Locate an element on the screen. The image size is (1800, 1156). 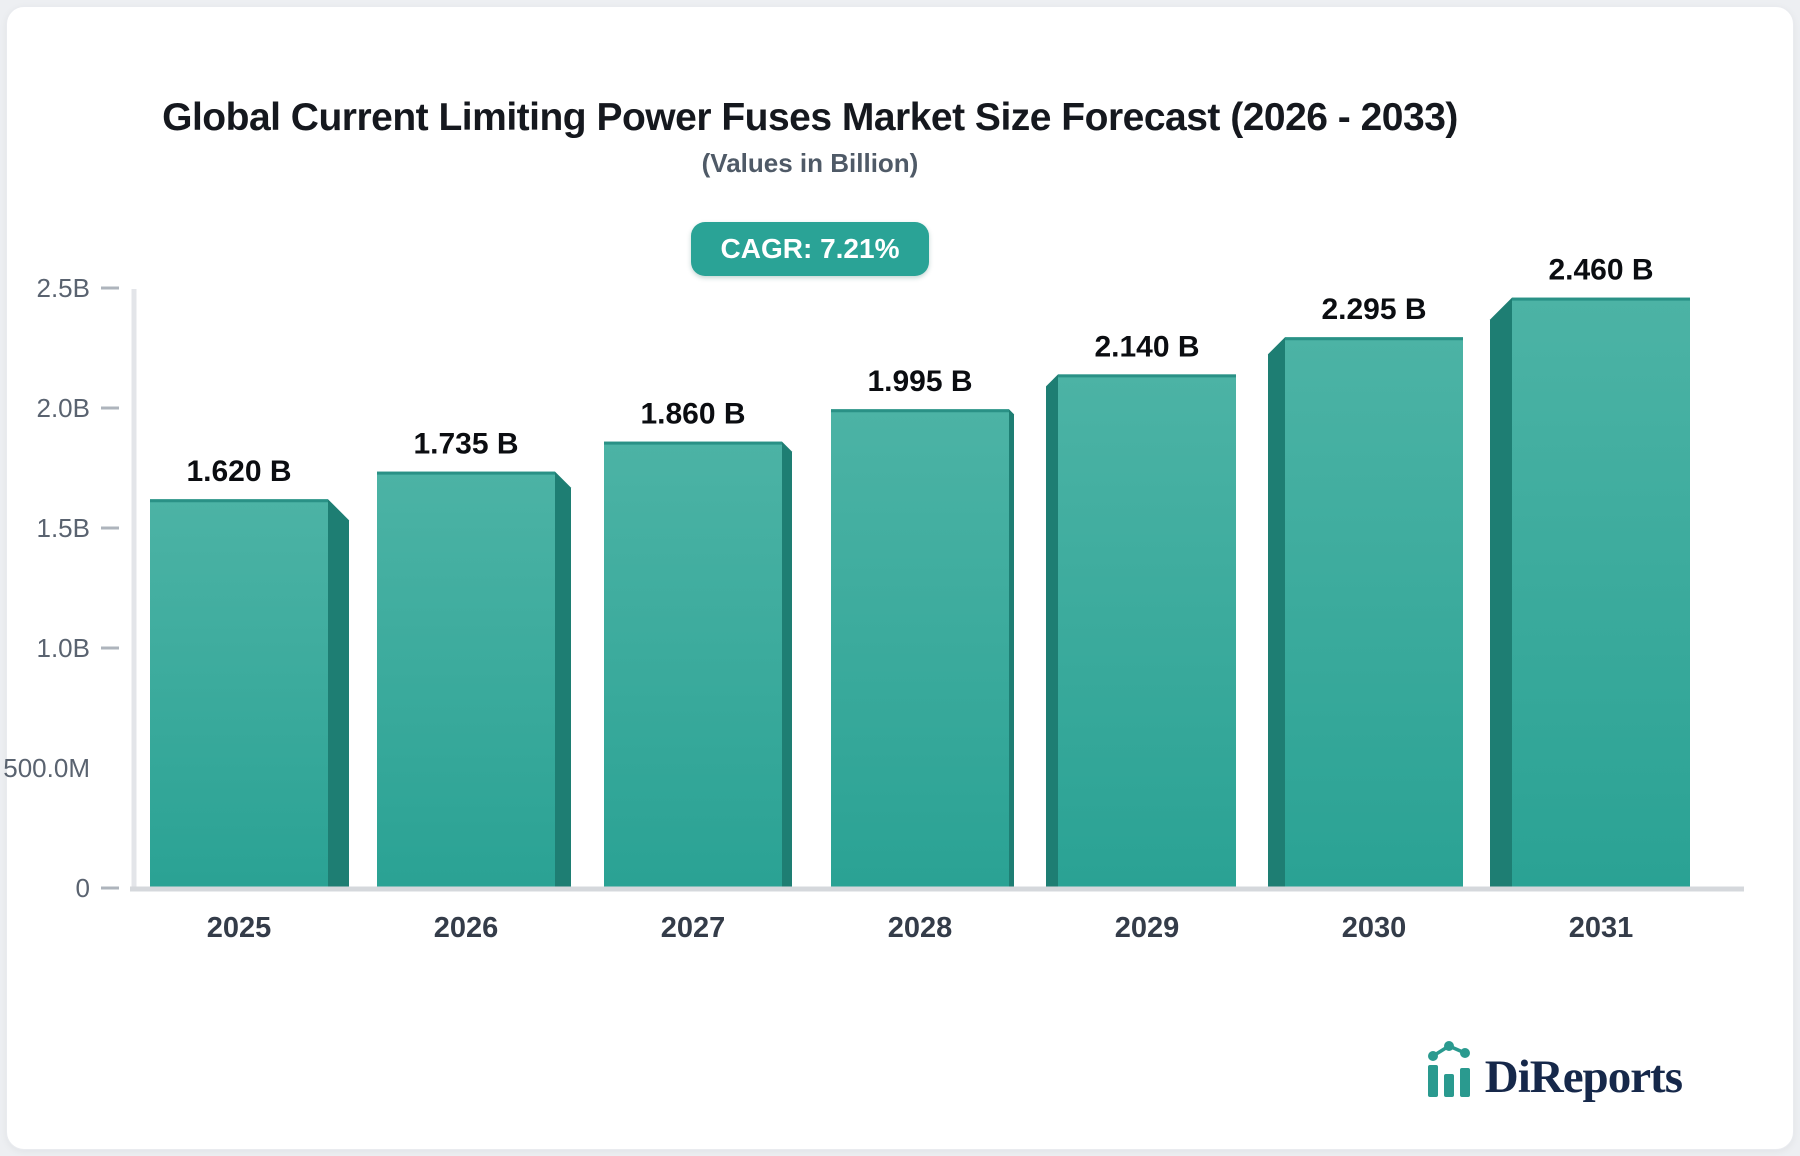
bar-2029: 2.140 B 2029 is located at coordinates (1141, 637).